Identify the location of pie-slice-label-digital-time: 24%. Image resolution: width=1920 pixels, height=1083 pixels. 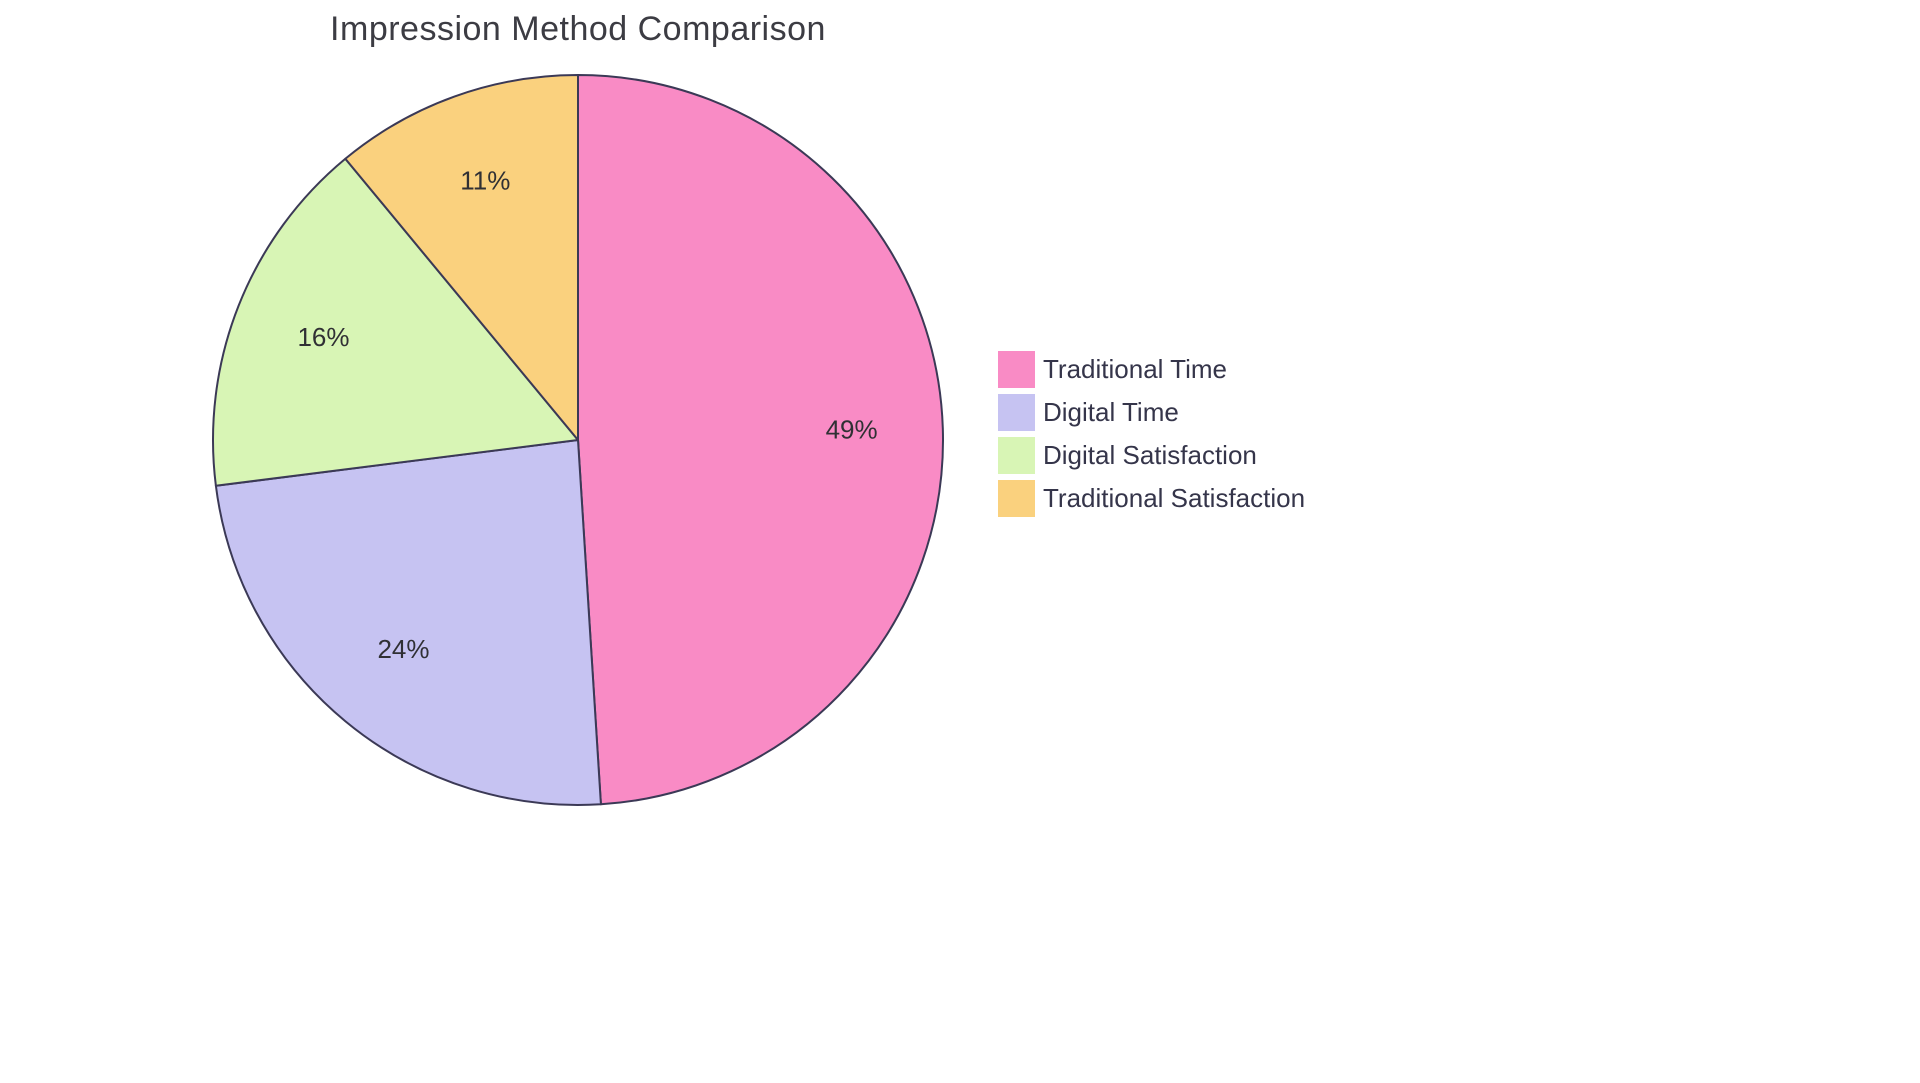
(403, 649).